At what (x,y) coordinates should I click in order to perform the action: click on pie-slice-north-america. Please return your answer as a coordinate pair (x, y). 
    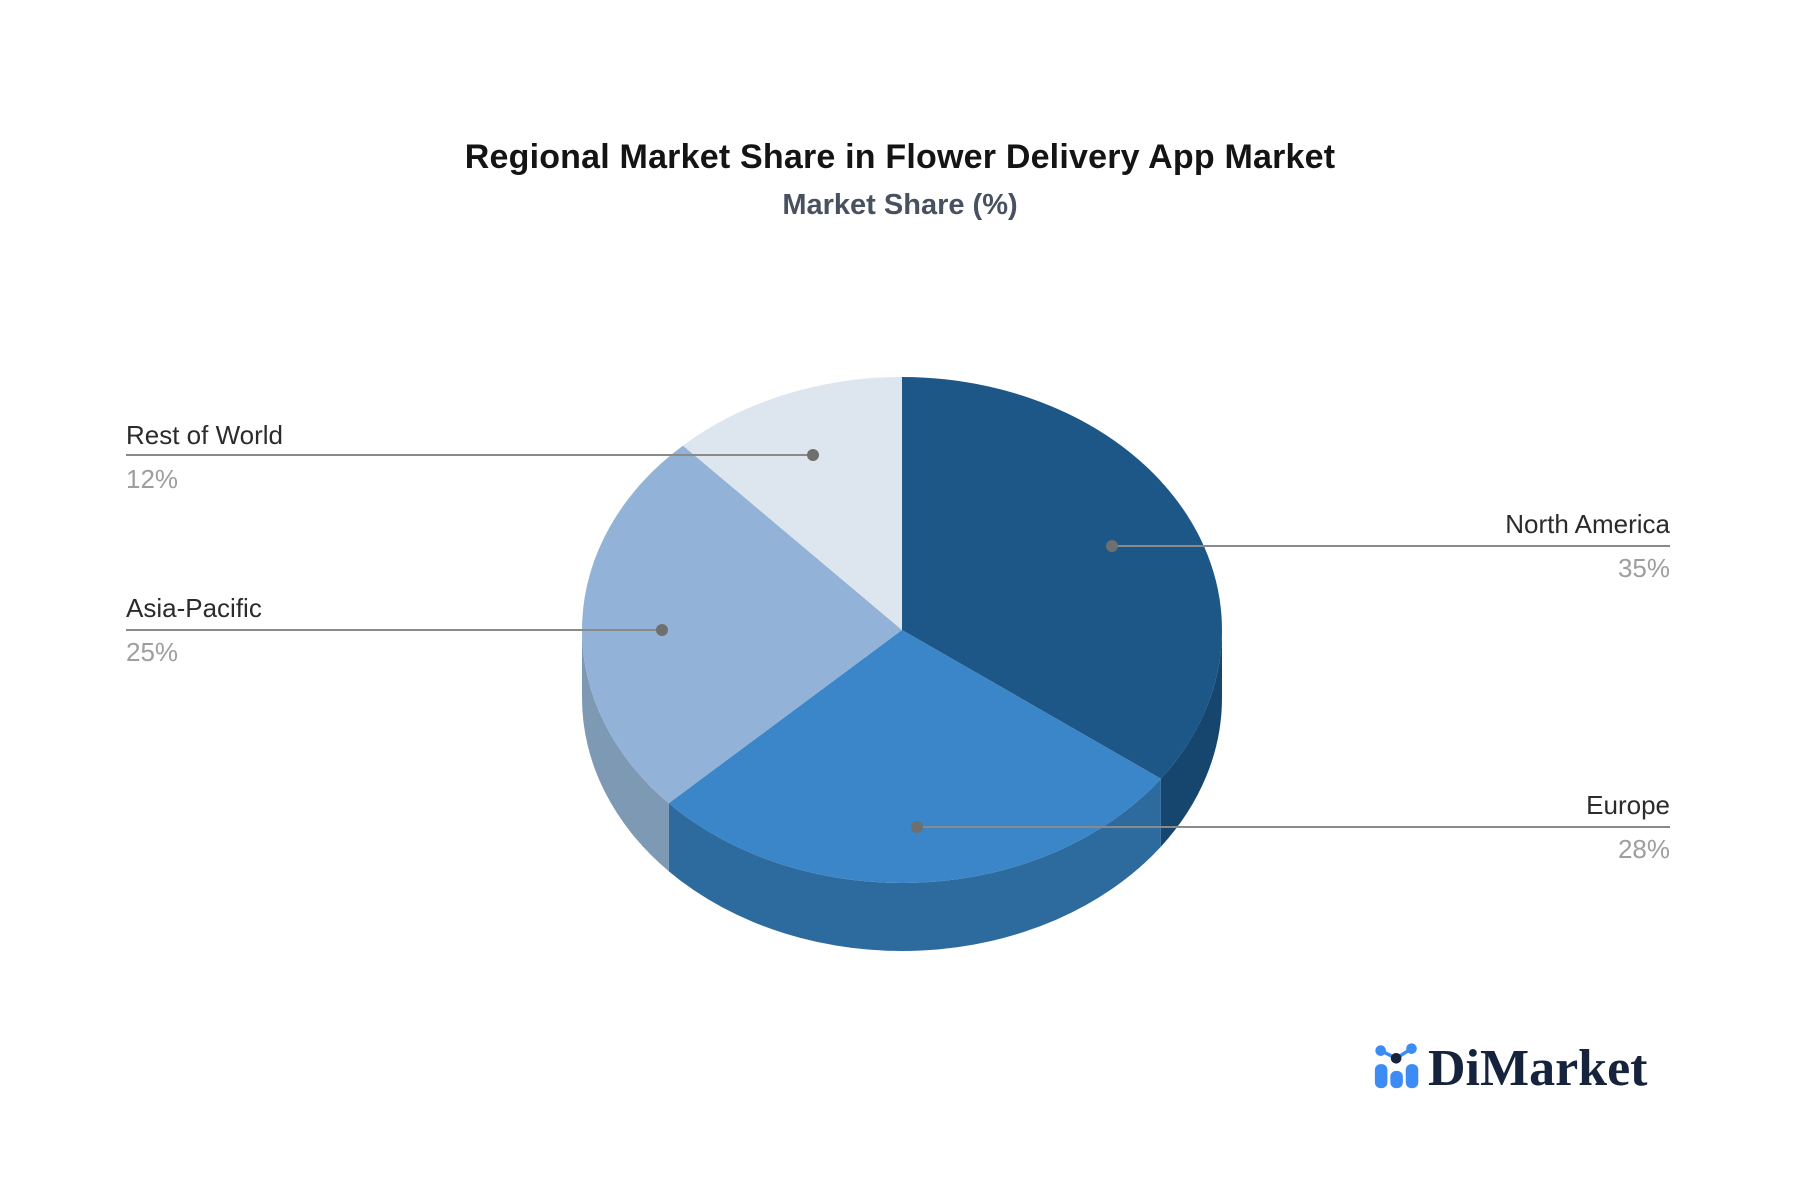
    Looking at the image, I should click on (1062, 578).